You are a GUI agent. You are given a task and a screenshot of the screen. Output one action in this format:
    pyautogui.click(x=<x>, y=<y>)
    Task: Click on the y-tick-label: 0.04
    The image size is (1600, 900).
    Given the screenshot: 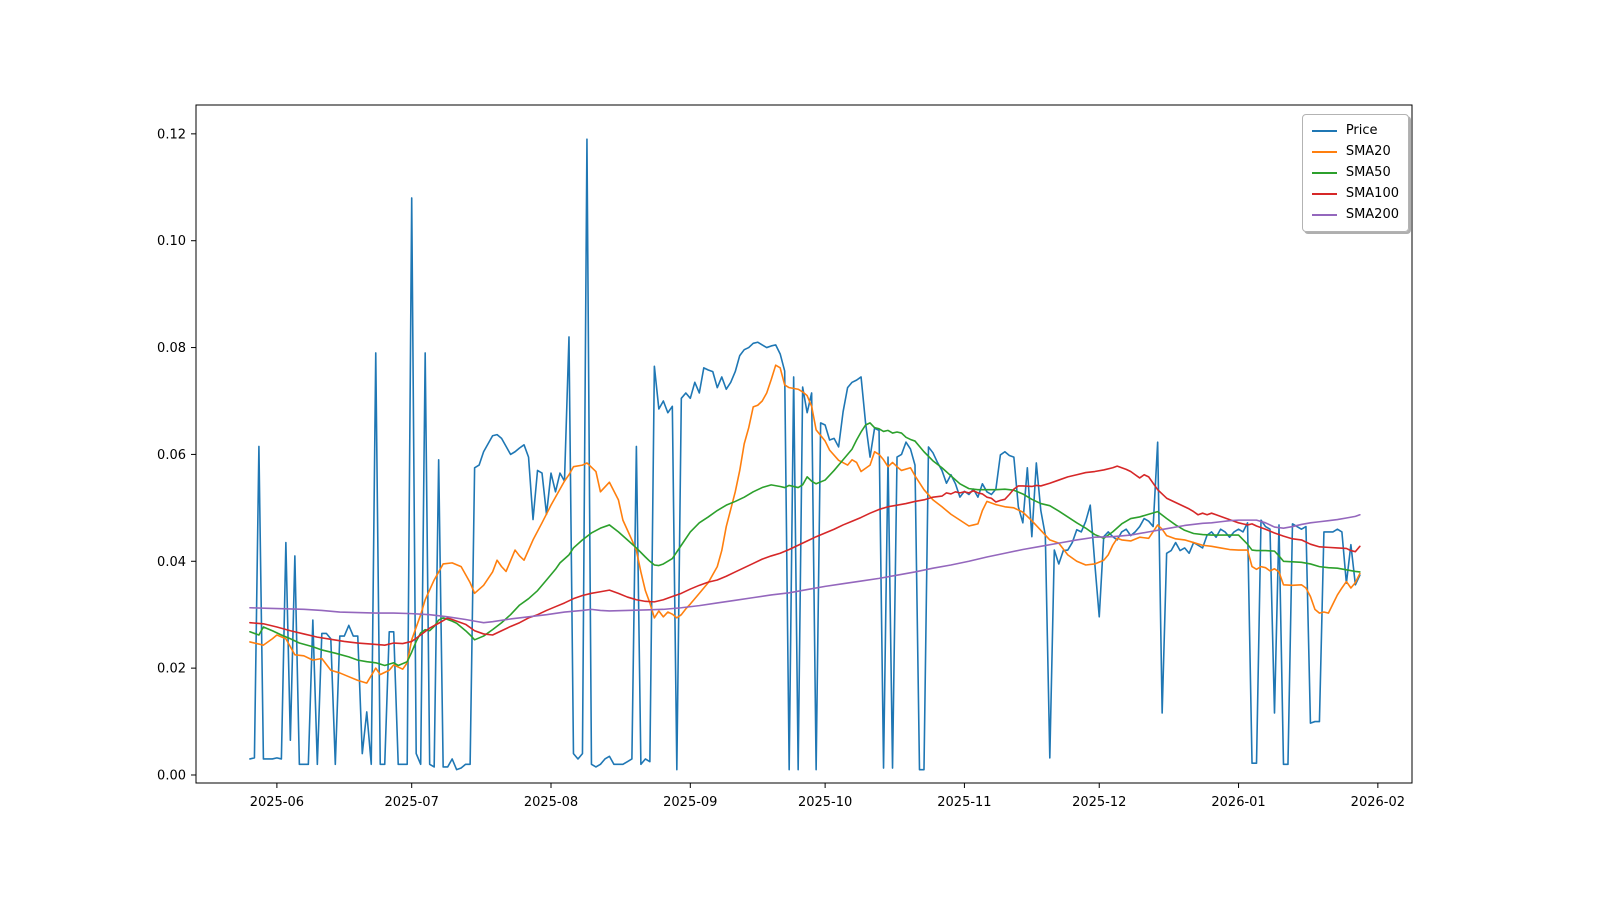 What is the action you would take?
    pyautogui.click(x=171, y=562)
    